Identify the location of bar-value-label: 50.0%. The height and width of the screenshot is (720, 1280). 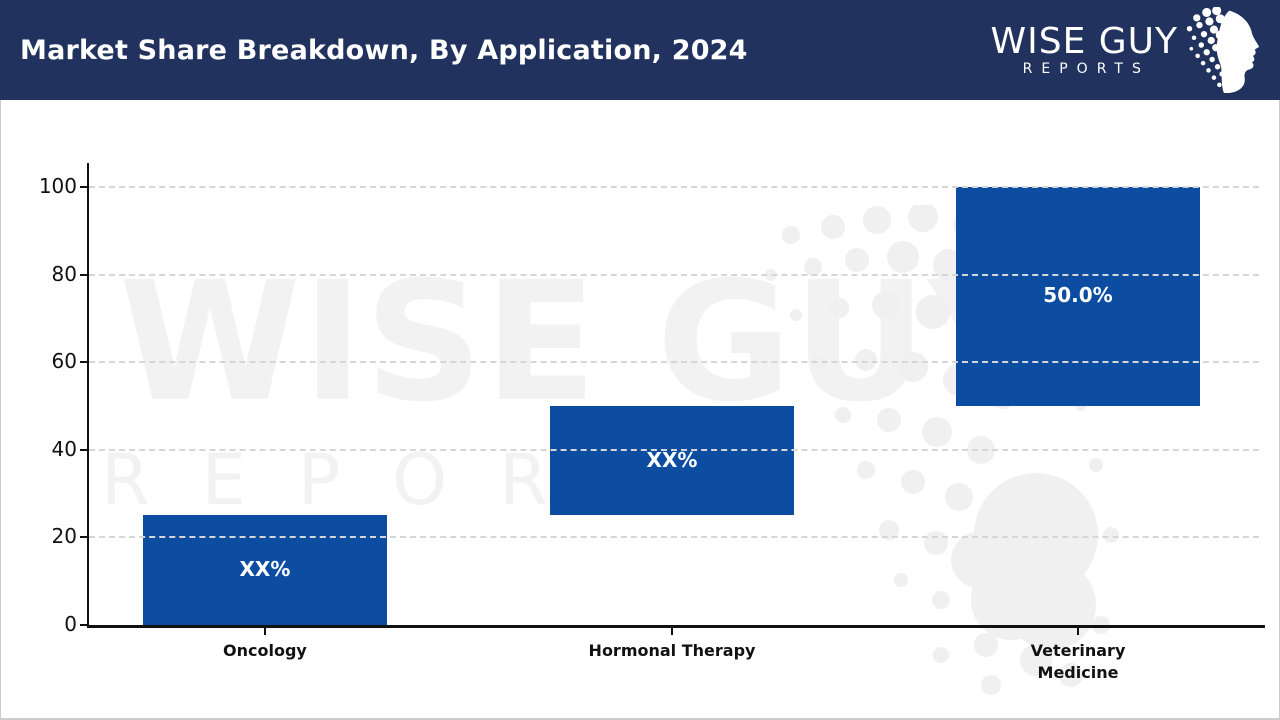
(1078, 295).